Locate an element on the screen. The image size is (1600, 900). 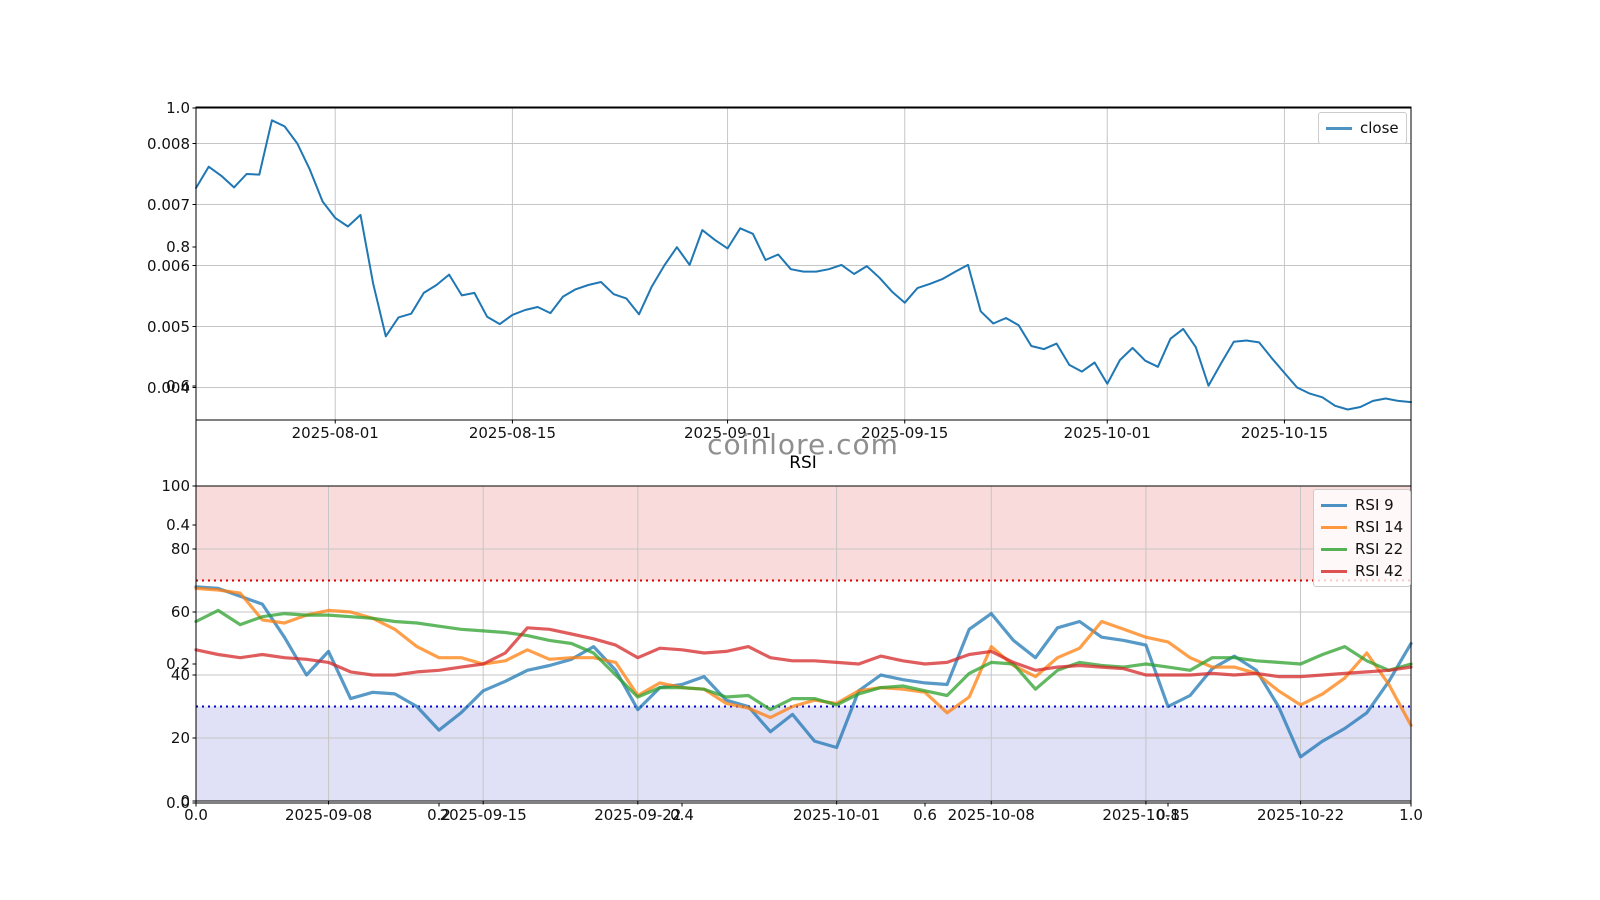
tick-label: 0.007 is located at coordinates (168, 204).